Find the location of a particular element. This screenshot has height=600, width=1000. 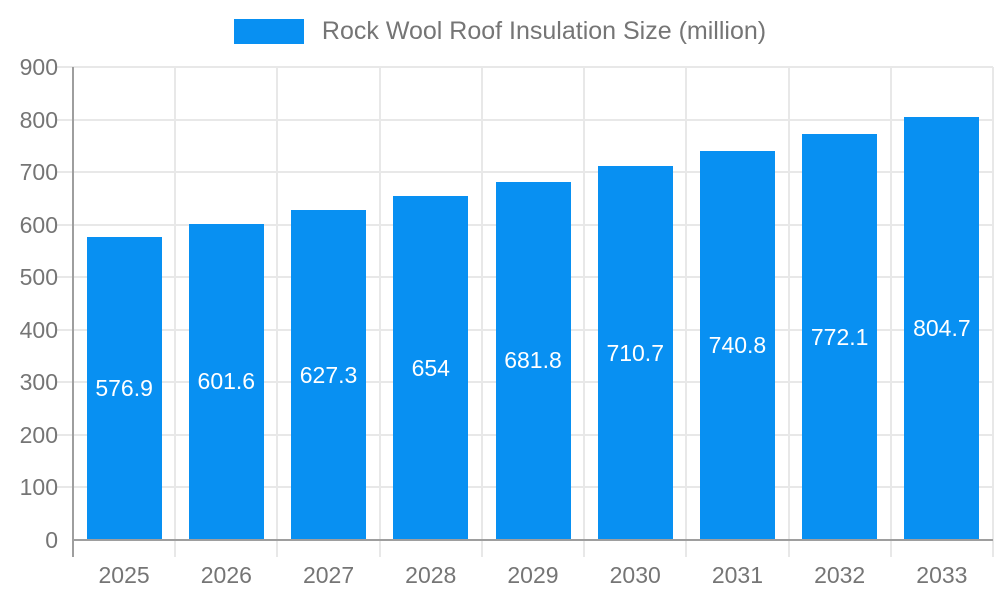

y-axis-tick-label: 400 is located at coordinates (38, 329).